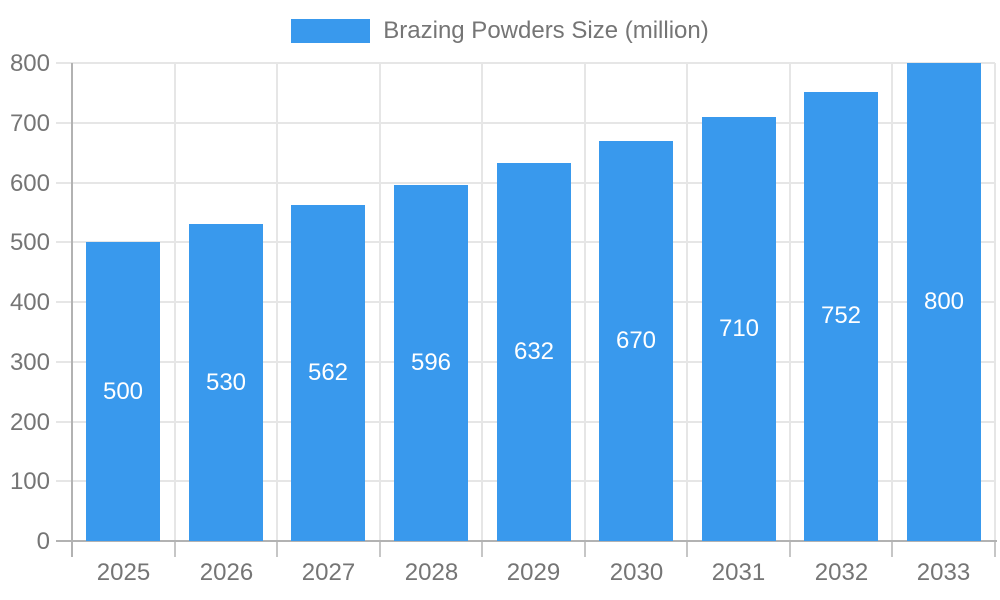 Image resolution: width=1000 pixels, height=600 pixels. What do you see at coordinates (29, 63) in the screenshot?
I see `y-tick-label: 800` at bounding box center [29, 63].